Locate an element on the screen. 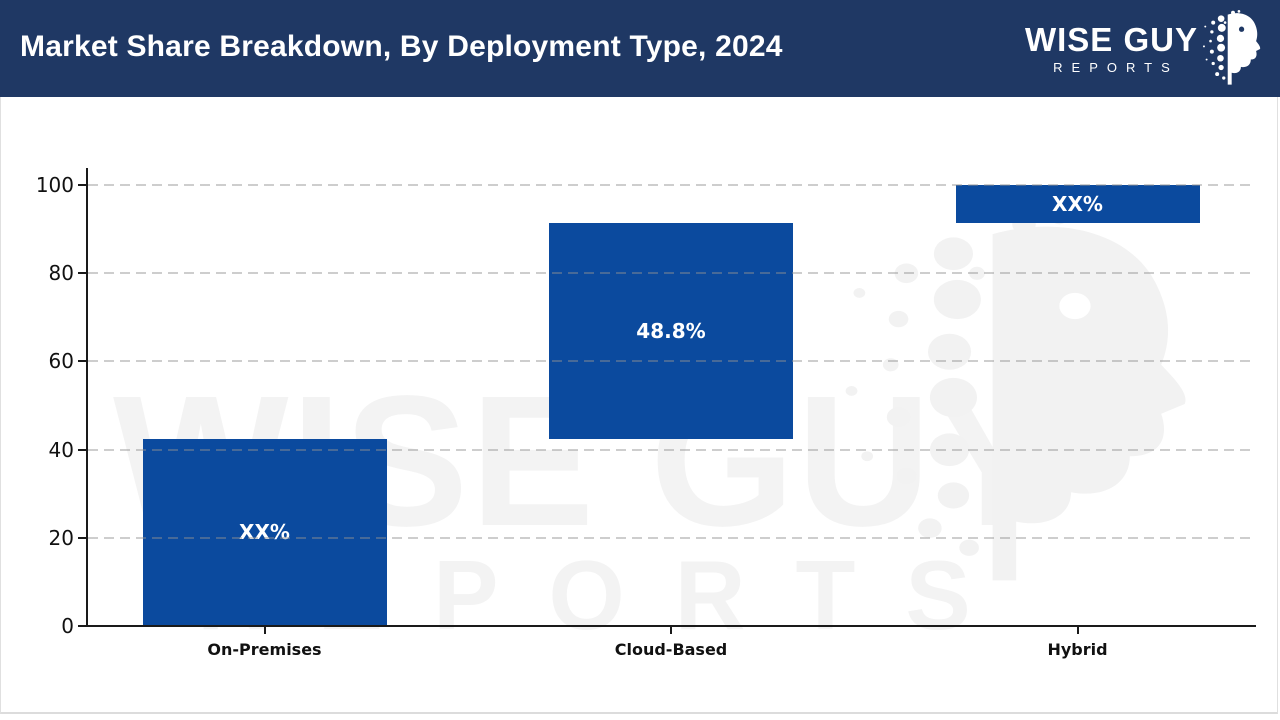 This screenshot has width=1280, height=720. x-axis-spine is located at coordinates (671, 626).